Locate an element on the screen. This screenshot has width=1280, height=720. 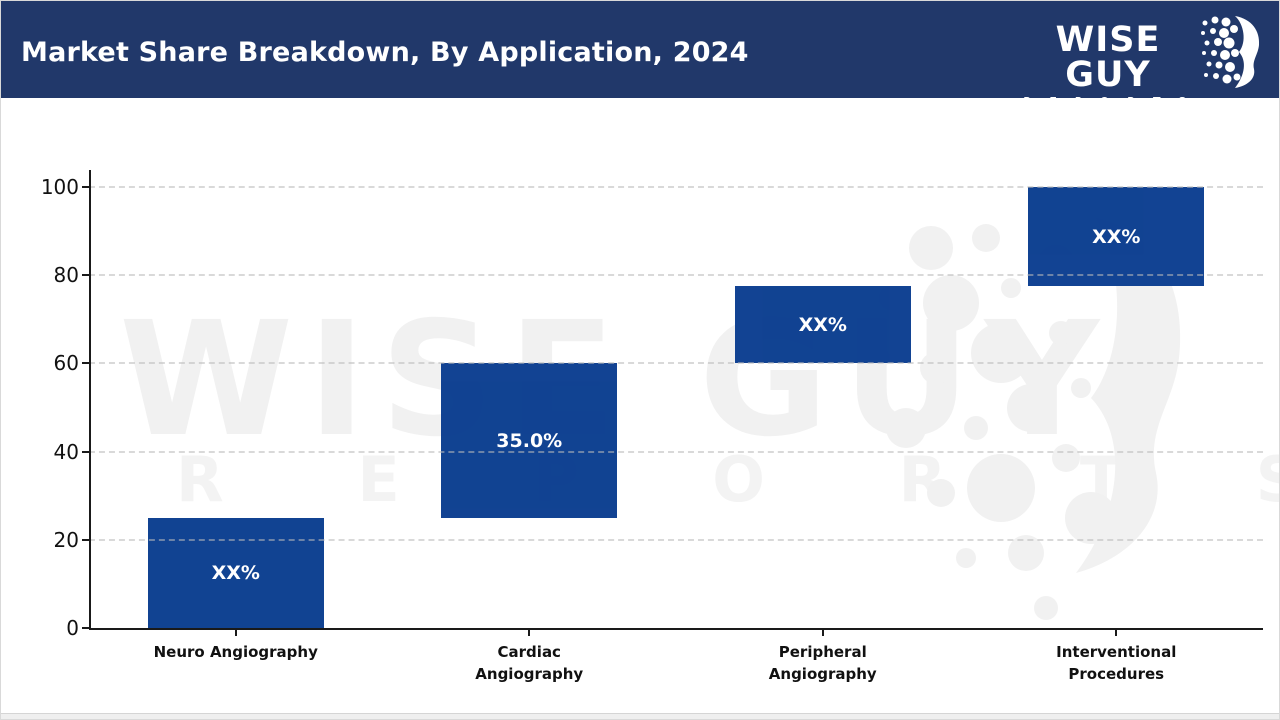
category-label-0: Neuro Angiography is located at coordinates (235, 652).